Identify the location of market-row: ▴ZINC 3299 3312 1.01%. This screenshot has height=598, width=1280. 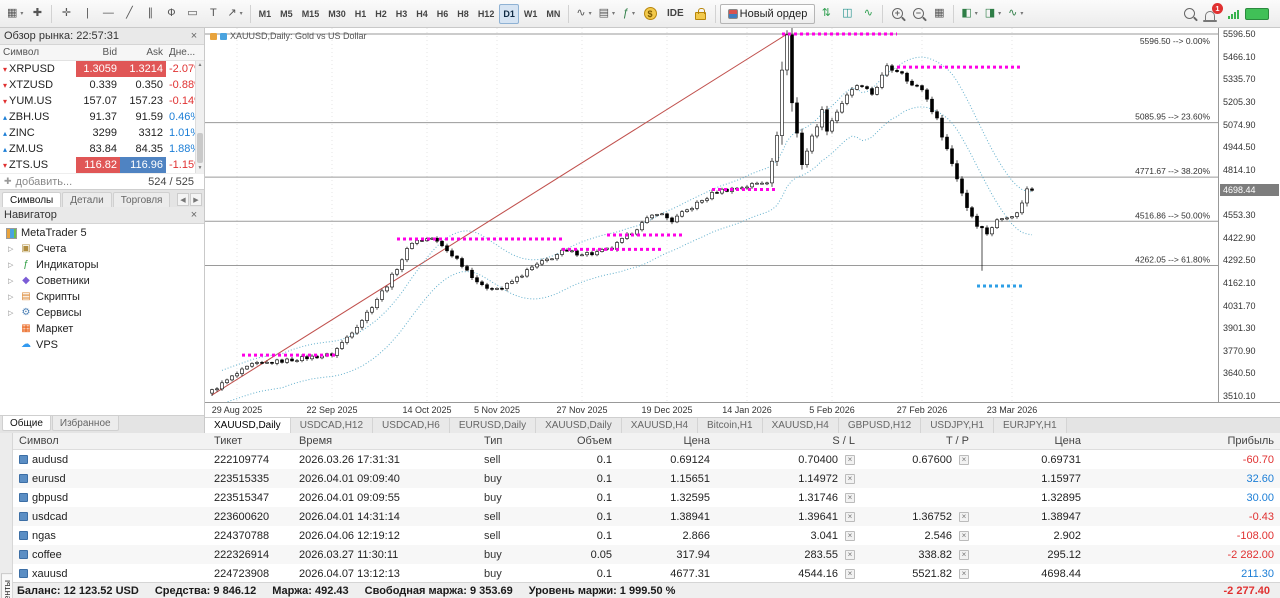
(102, 133).